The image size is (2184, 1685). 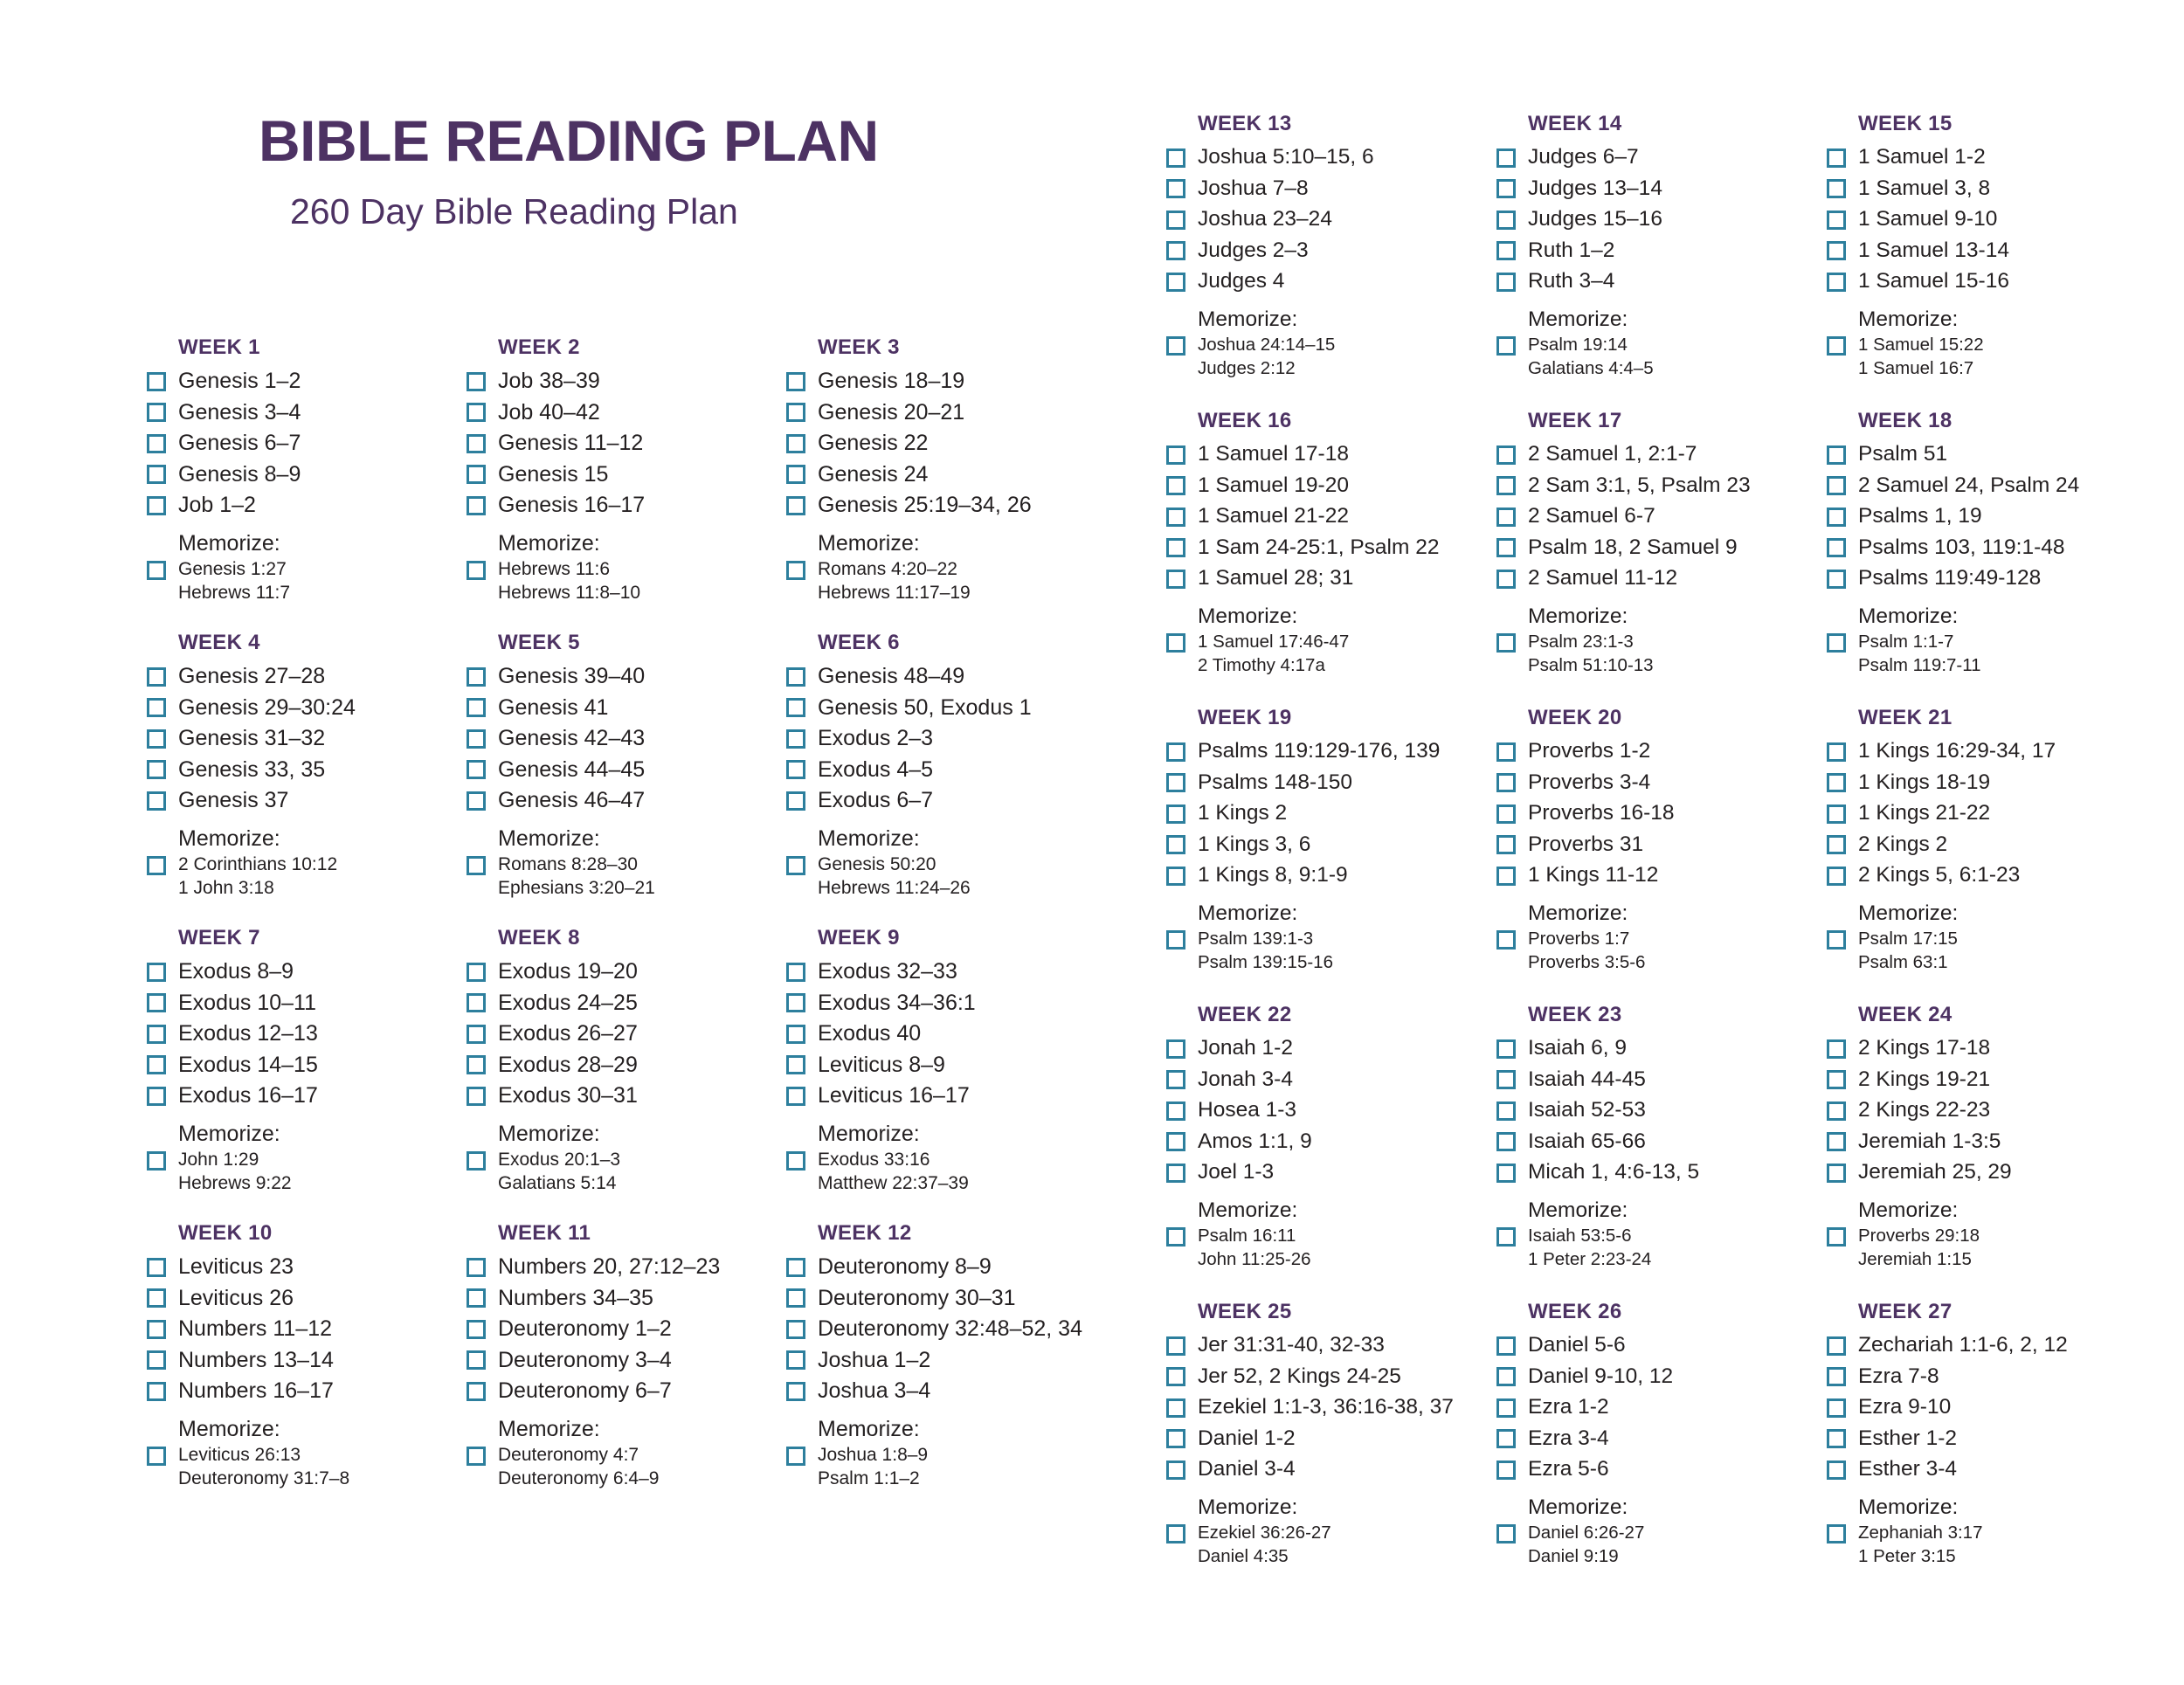 What do you see at coordinates (626, 801) in the screenshot?
I see `reading-row: Genesis 46–47` at bounding box center [626, 801].